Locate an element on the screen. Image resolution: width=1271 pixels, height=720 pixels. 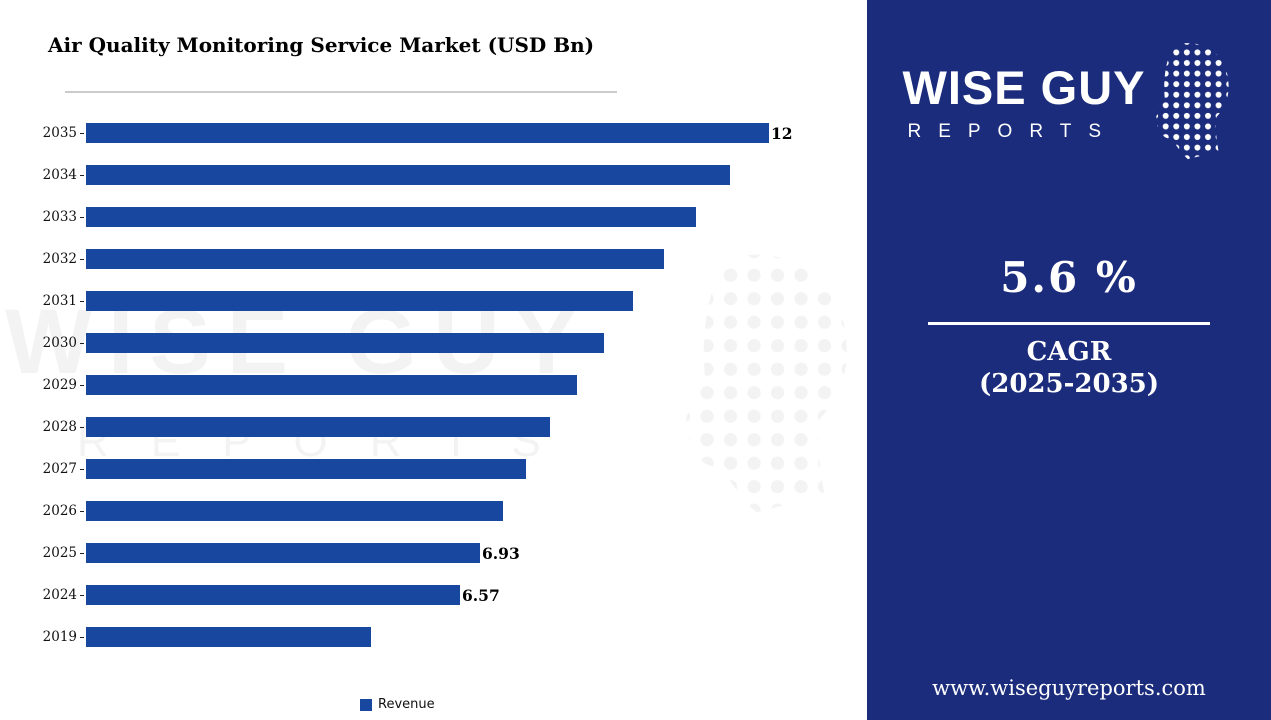
chart-row: 2026 is located at coordinates (410, 511).